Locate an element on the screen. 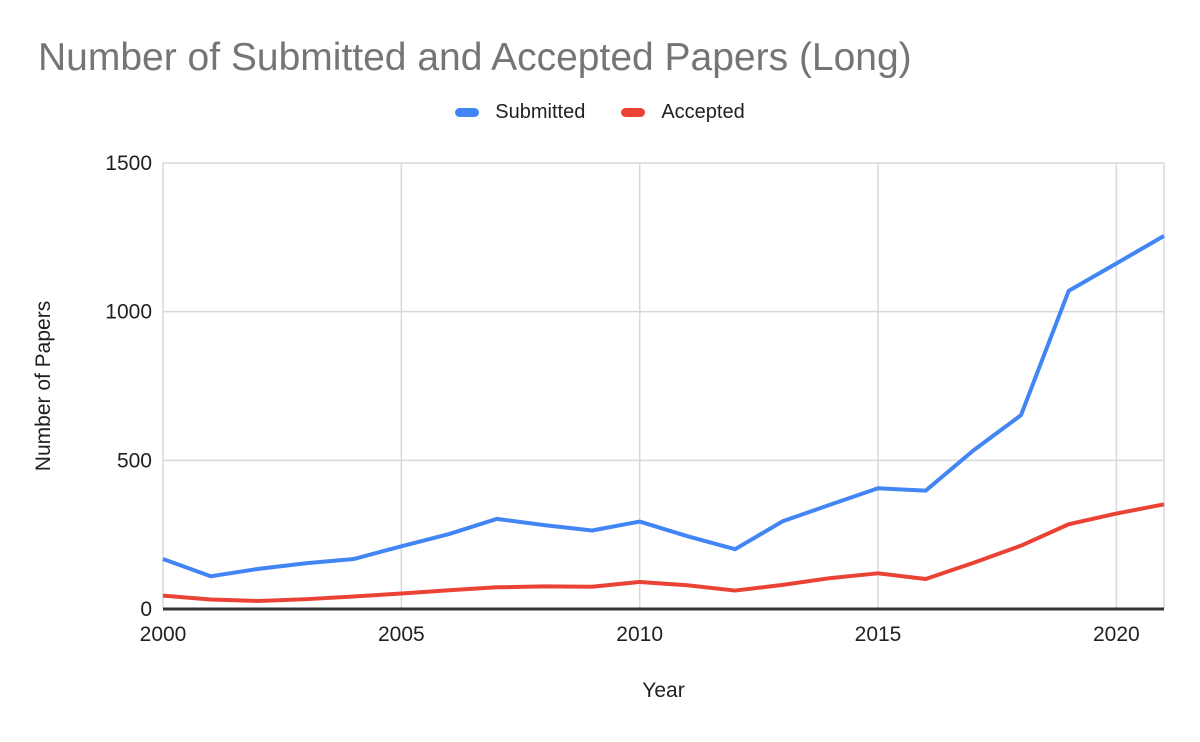  y-tick-label-1500: 1500 is located at coordinates (128, 163).